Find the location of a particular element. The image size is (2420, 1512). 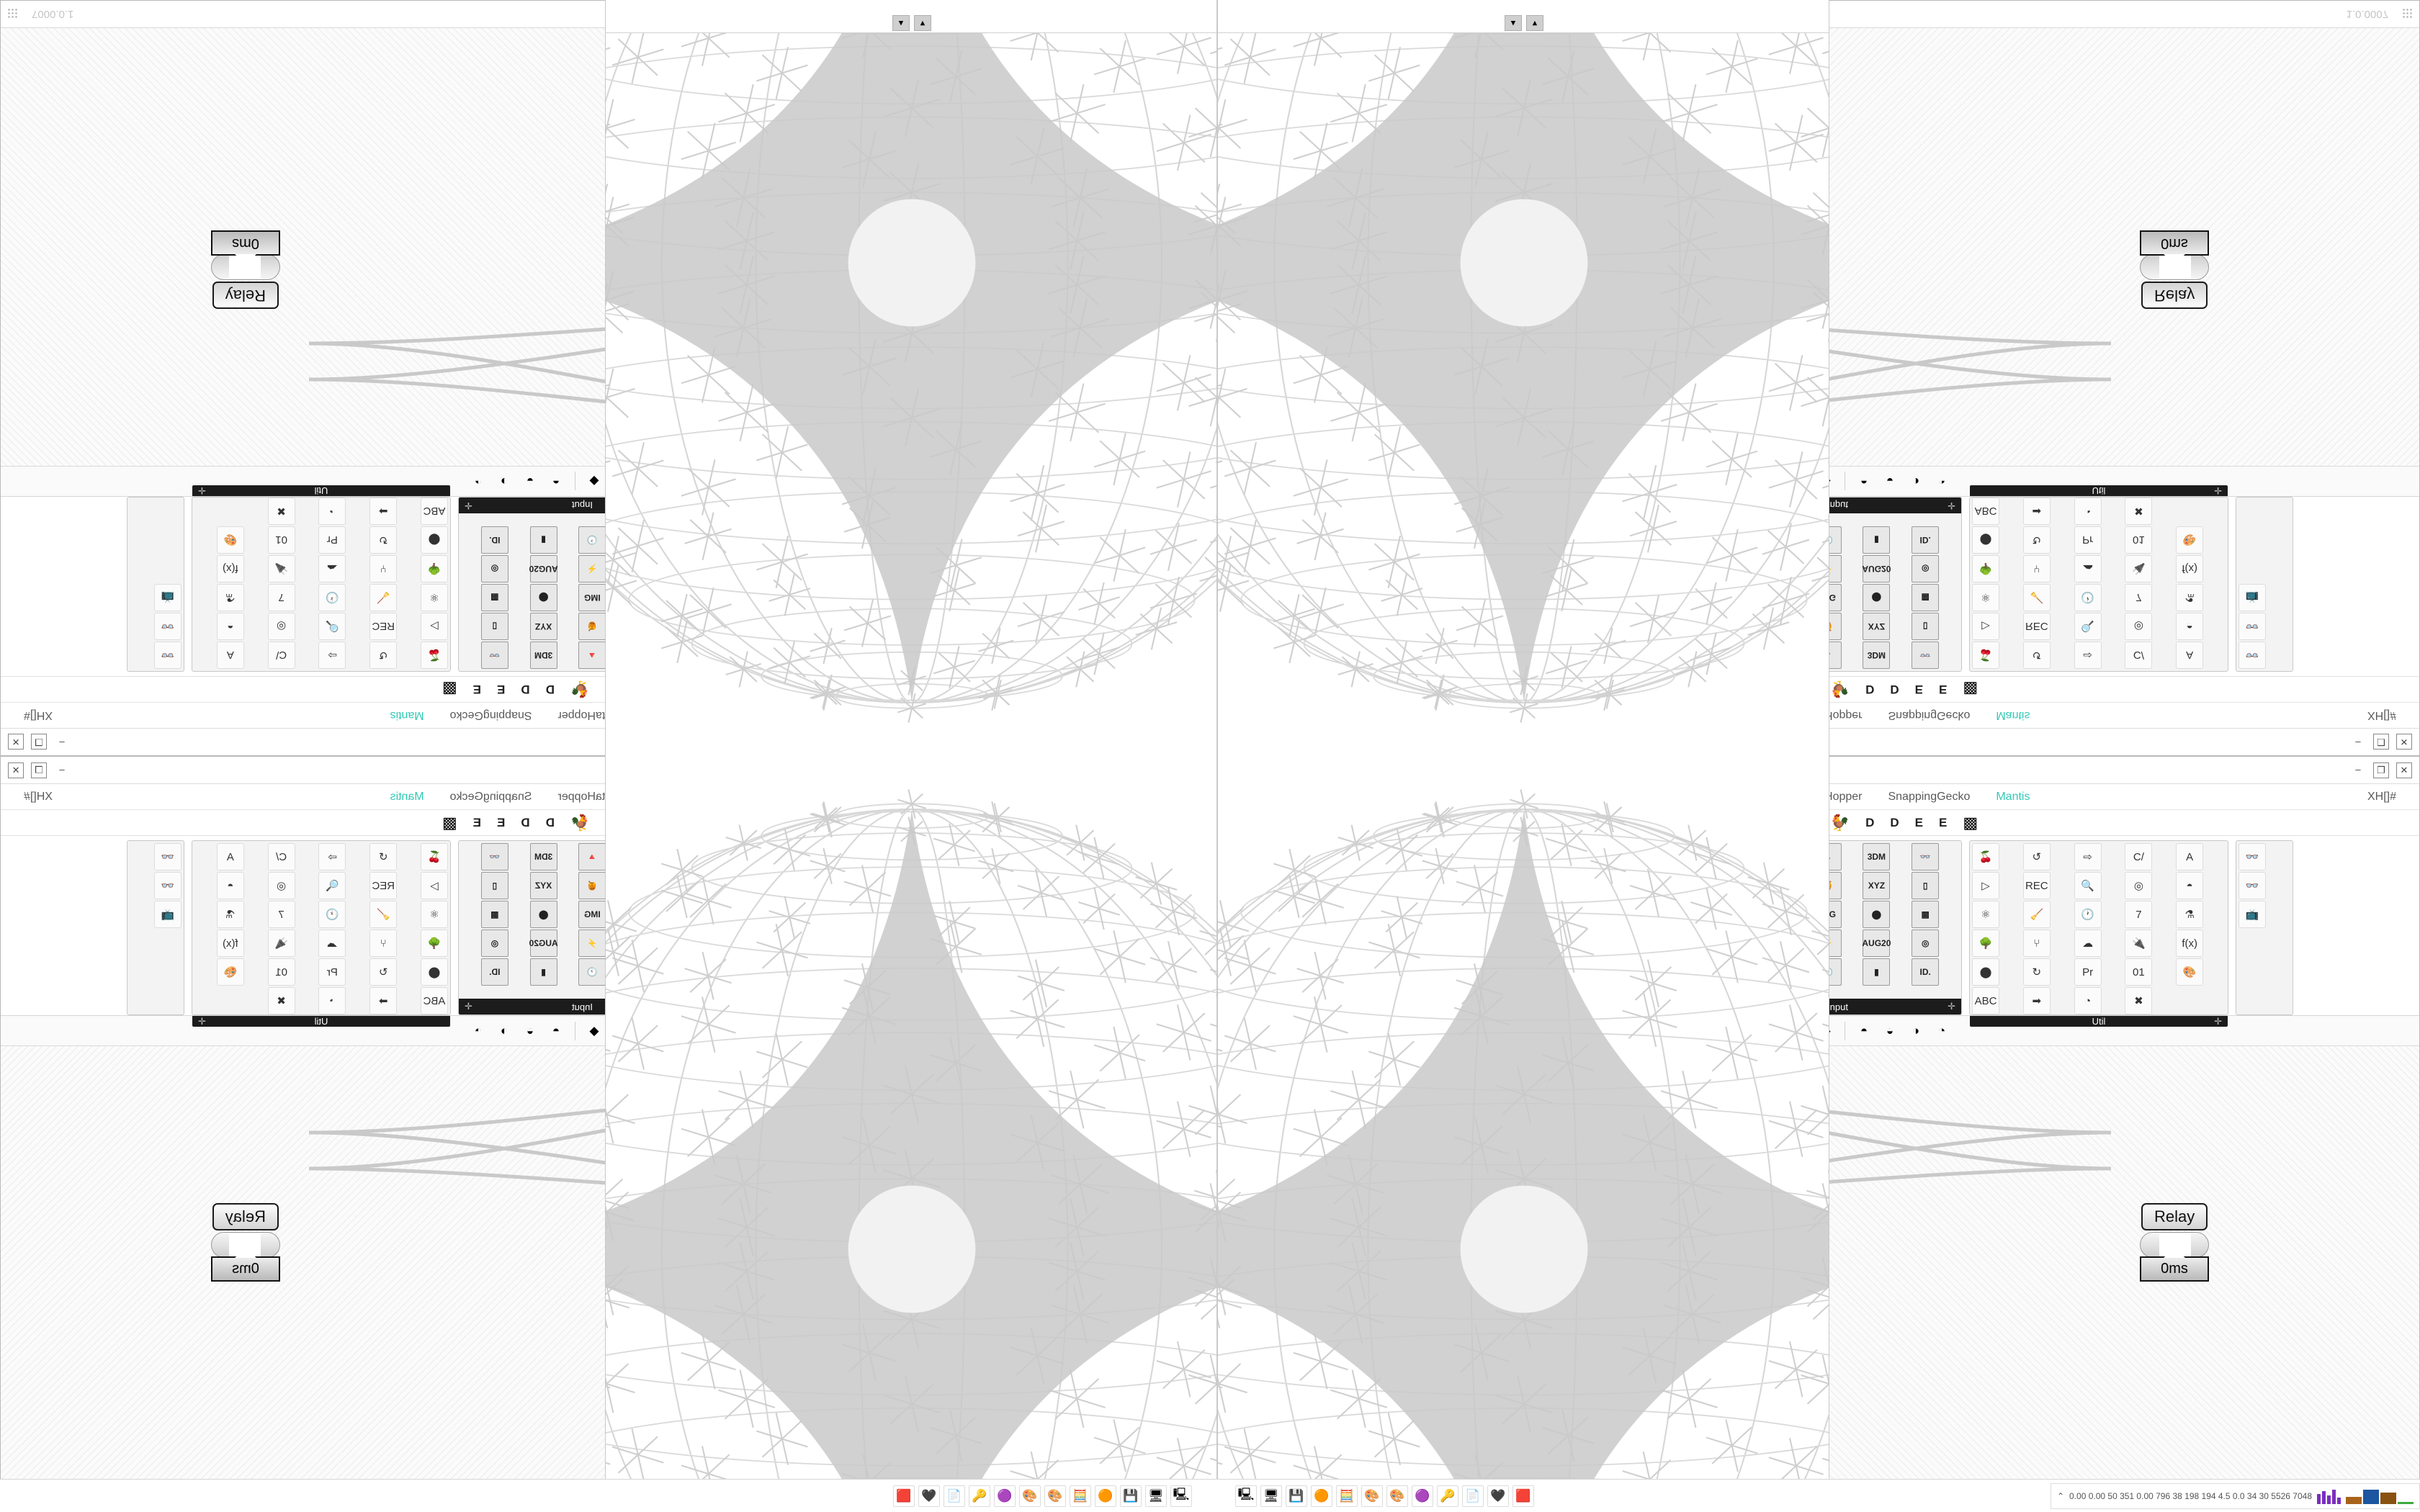

app-purple-icon-3: 🟣 is located at coordinates (1005, 1496).